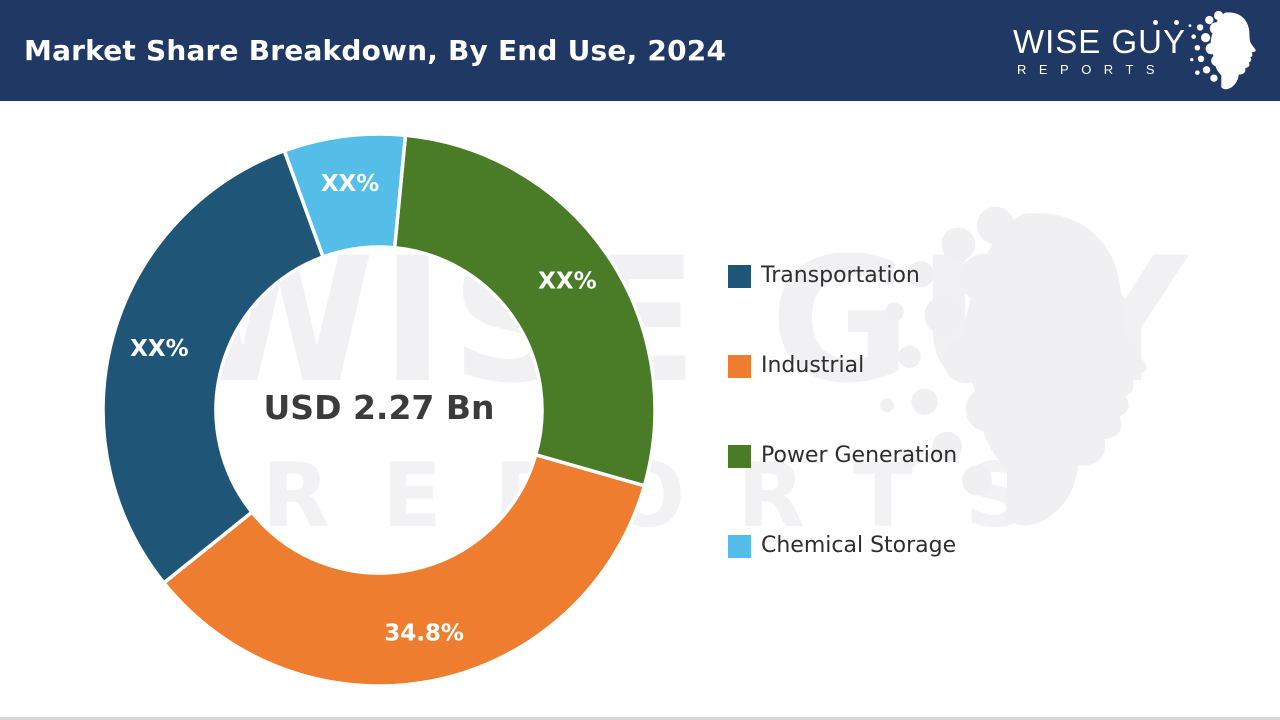 This screenshot has height=720, width=1280. I want to click on legend-swatch-chemical-storage, so click(739, 546).